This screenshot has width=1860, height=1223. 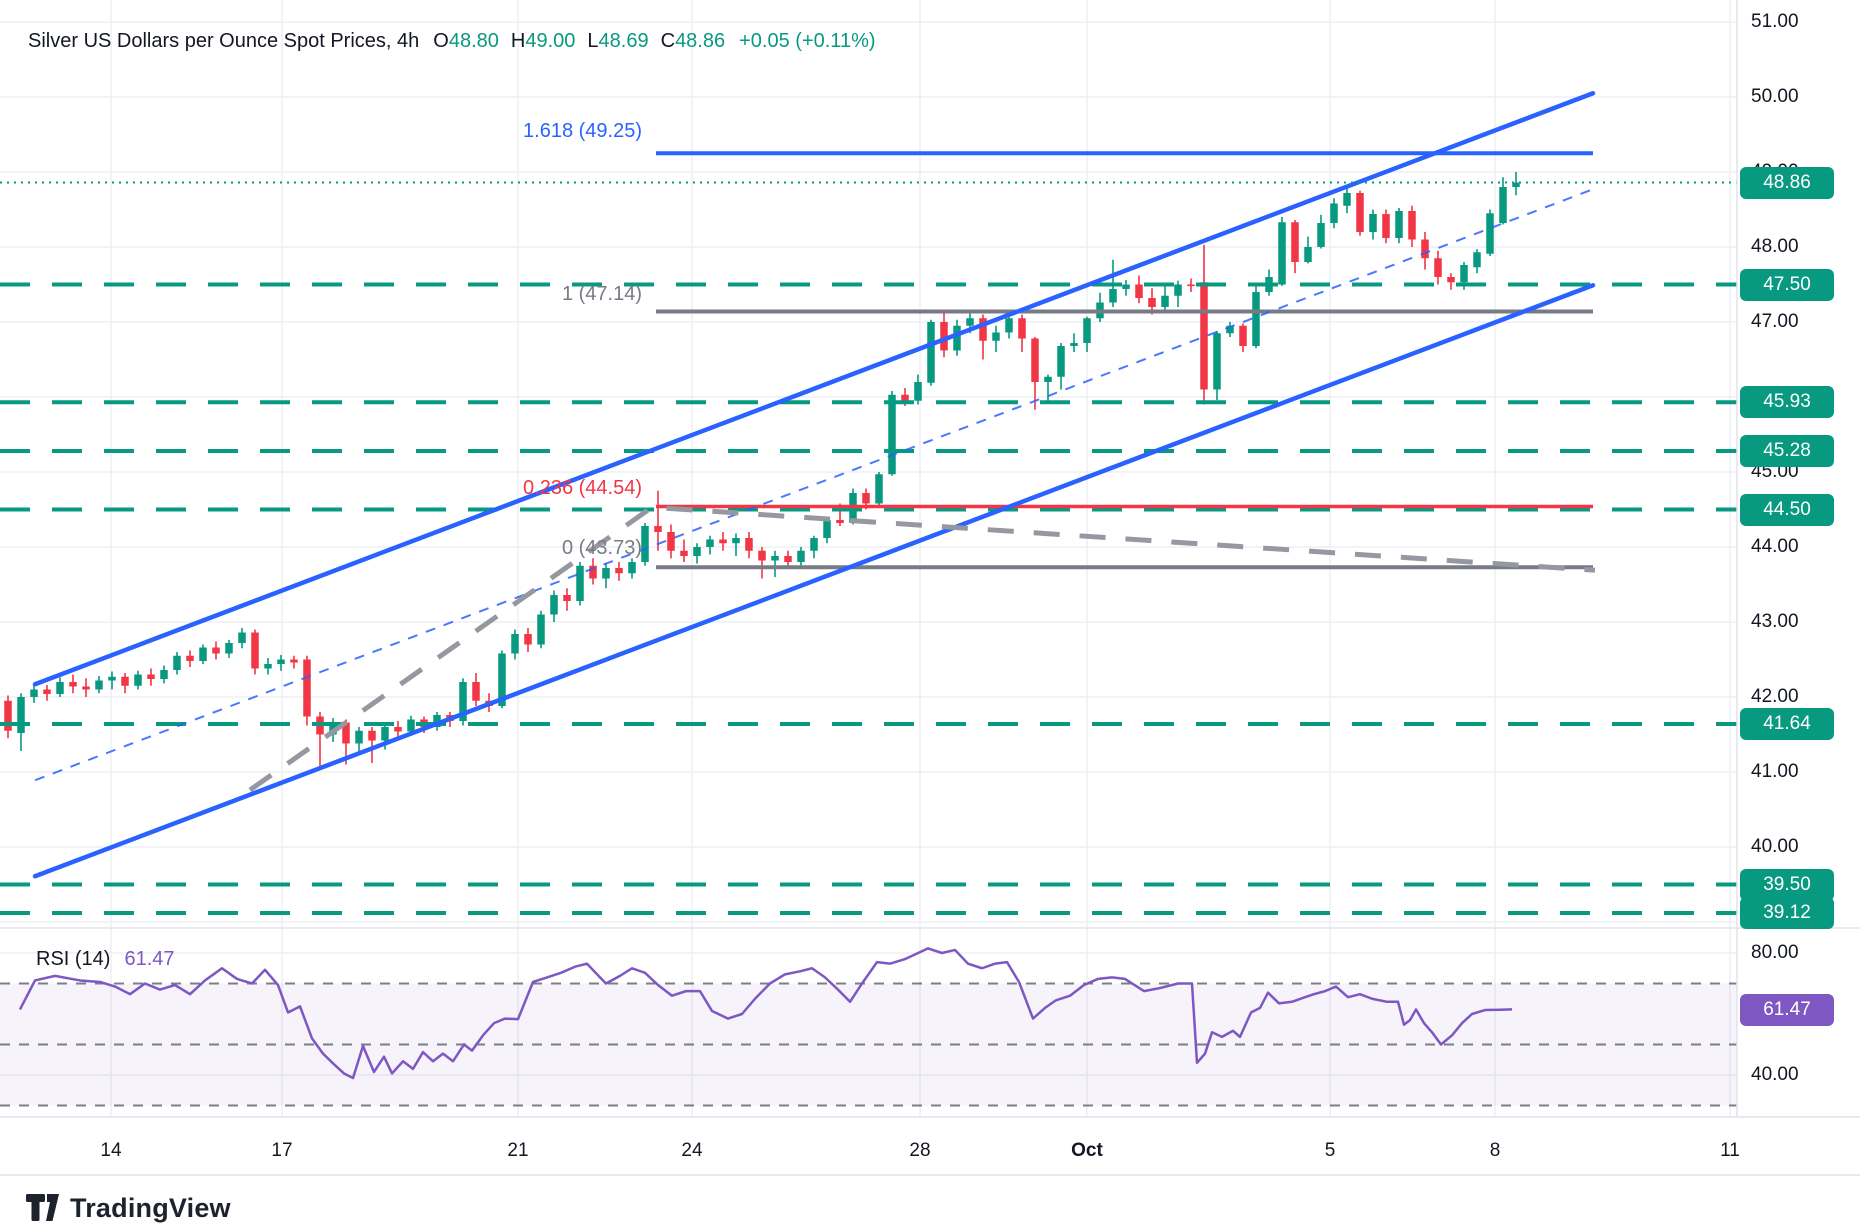 I want to click on fib-label: 0 (43.73), so click(x=601, y=548).